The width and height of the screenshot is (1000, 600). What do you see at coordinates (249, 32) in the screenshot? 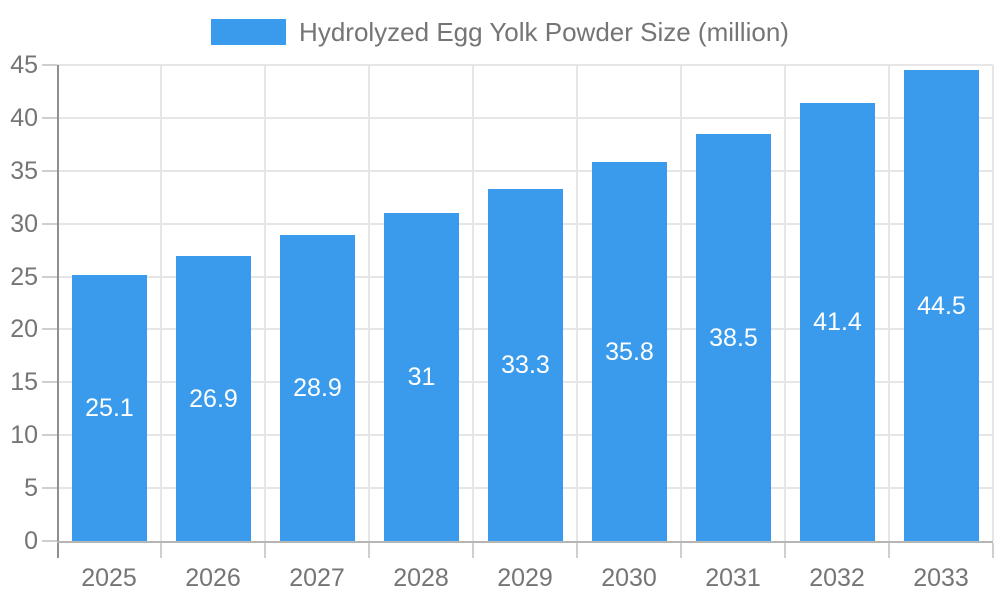
I see `legend-swatch-icon` at bounding box center [249, 32].